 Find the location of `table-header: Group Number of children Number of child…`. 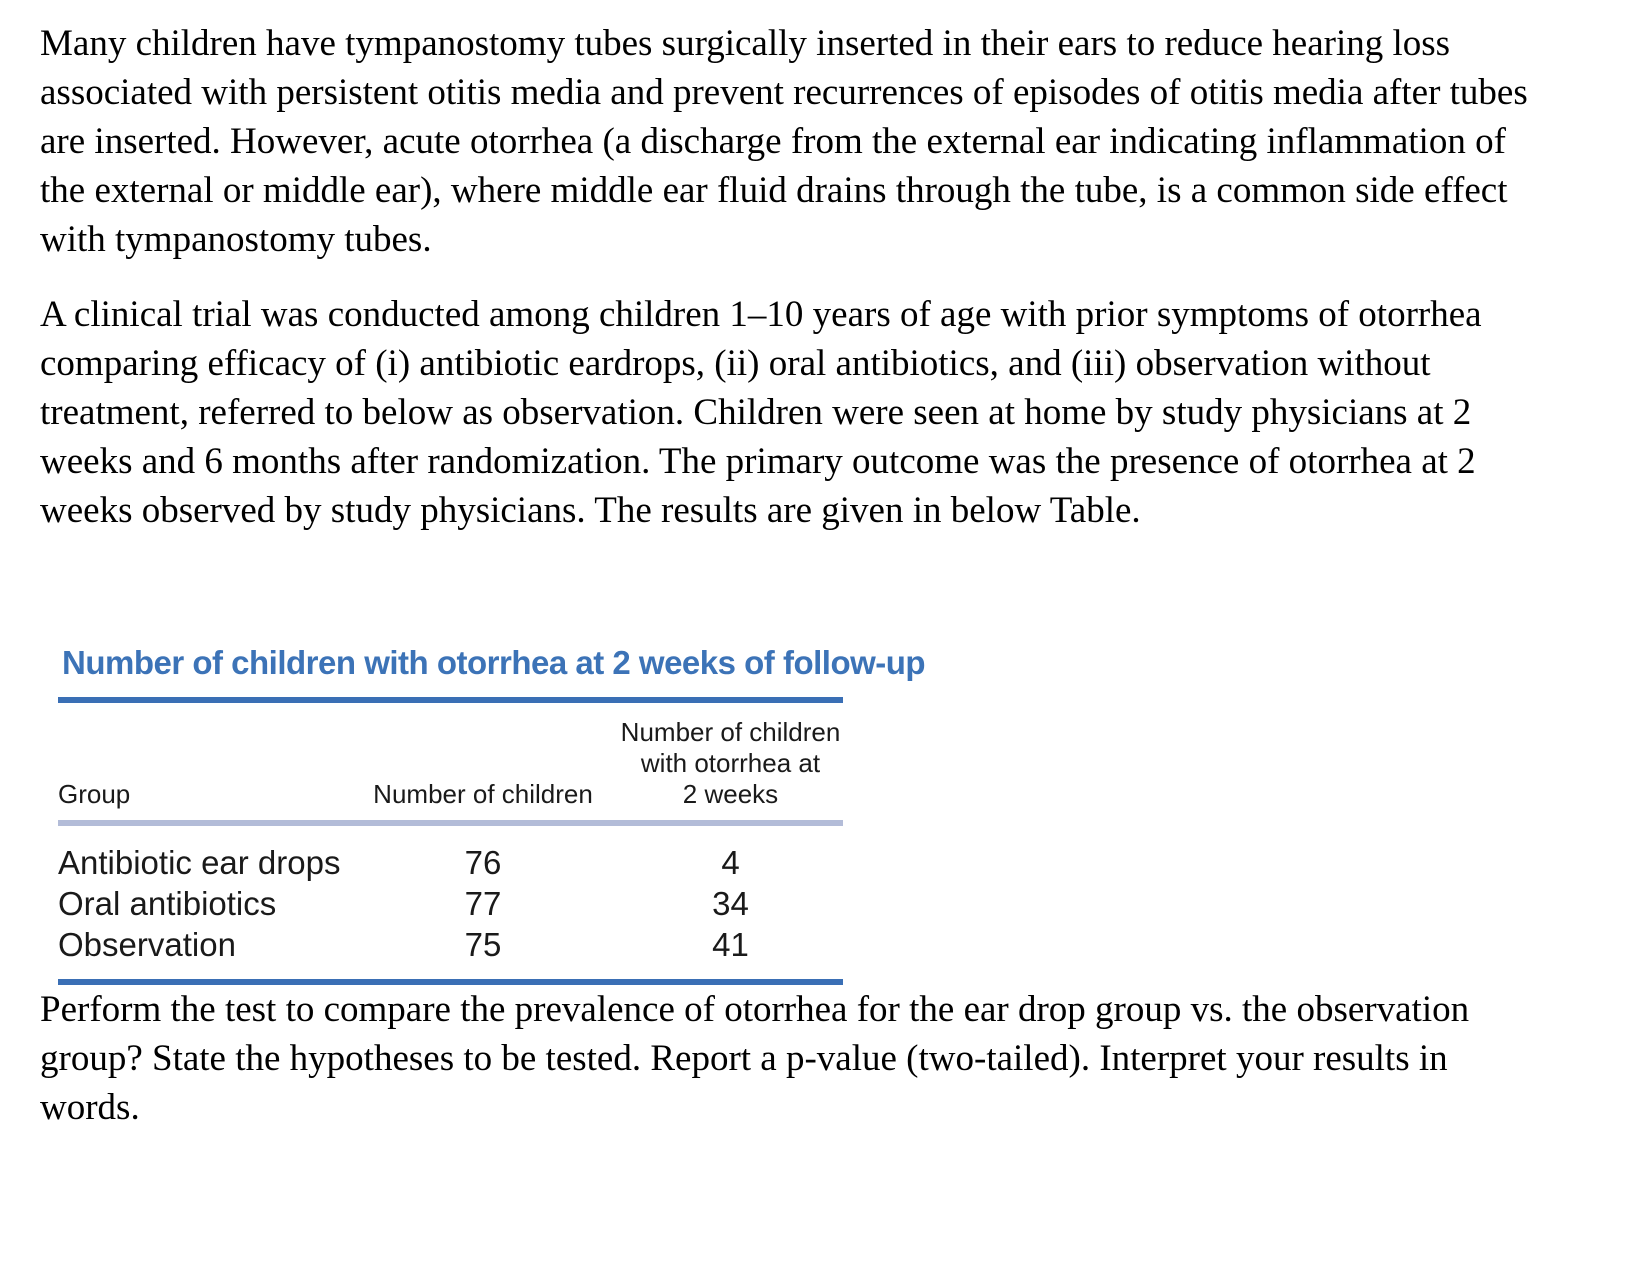

table-header: Group Number of children Number of child… is located at coordinates (450, 761).